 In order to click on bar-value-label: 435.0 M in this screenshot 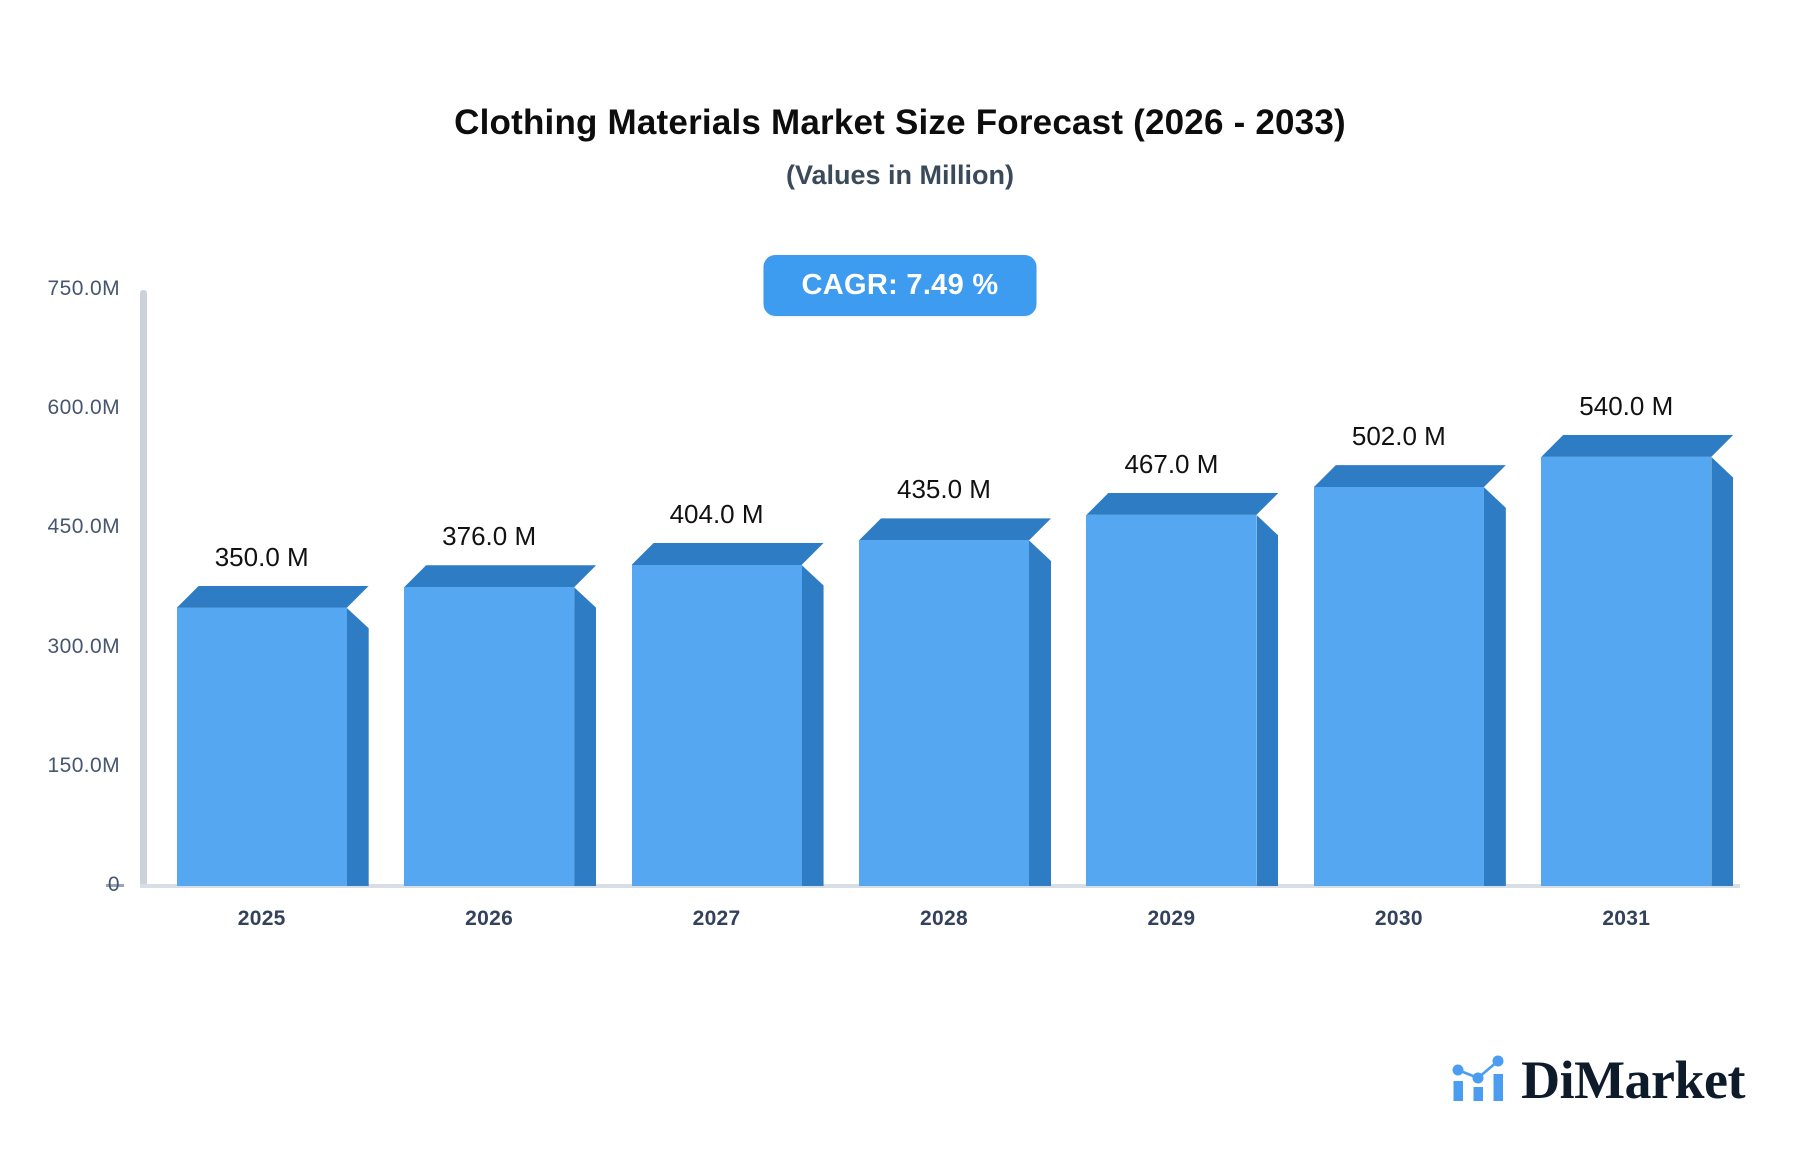, I will do `click(944, 489)`.